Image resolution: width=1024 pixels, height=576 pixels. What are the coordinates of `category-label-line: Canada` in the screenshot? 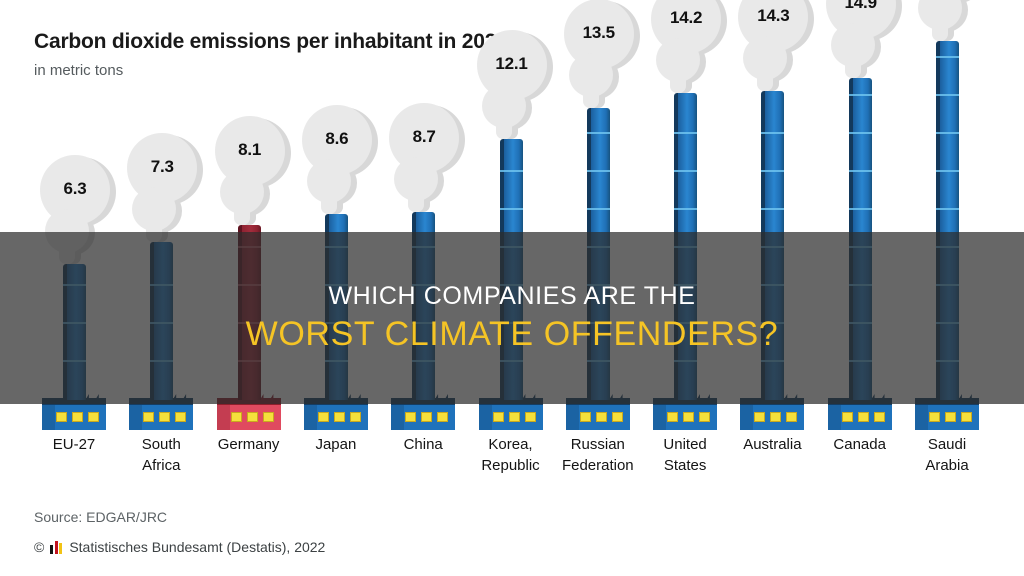 It's located at (859, 444).